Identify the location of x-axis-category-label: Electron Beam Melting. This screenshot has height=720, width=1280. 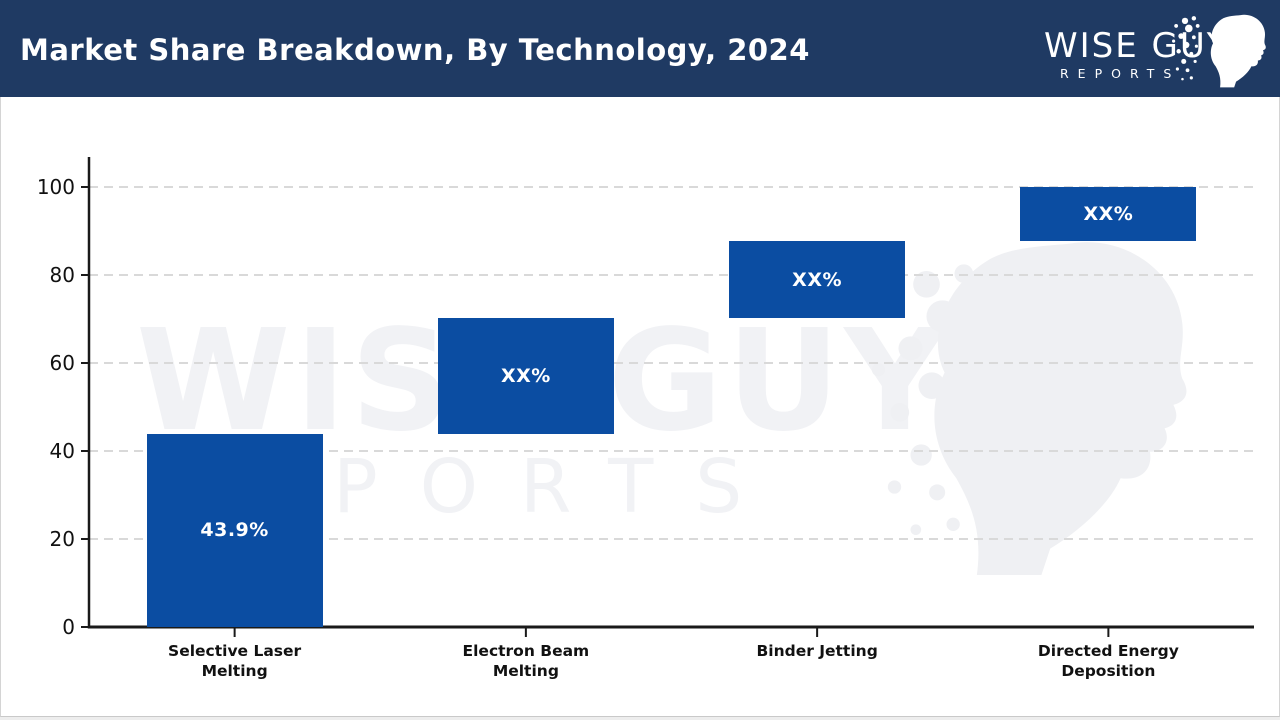
(526, 661).